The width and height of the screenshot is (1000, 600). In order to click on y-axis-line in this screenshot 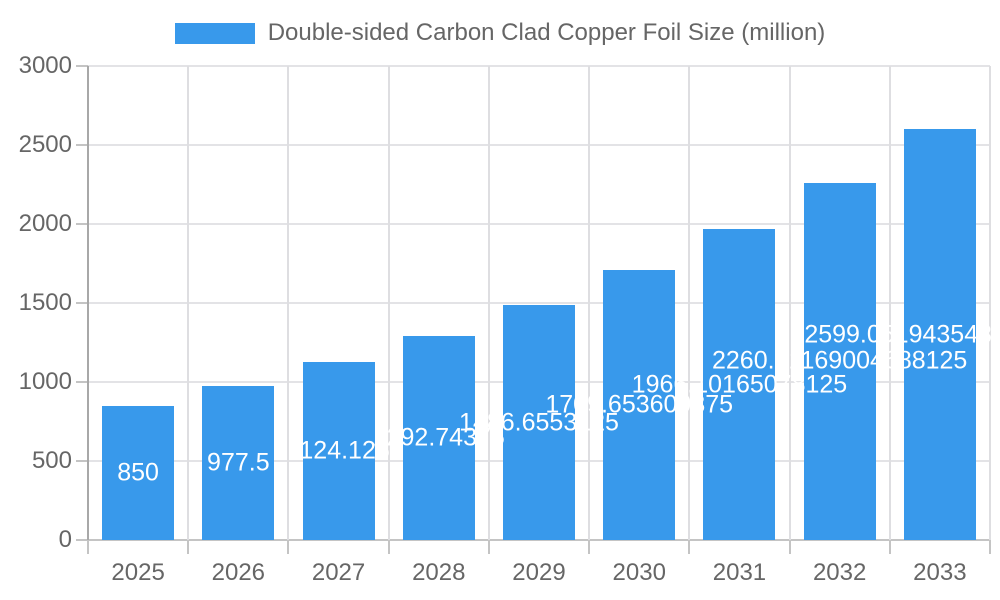, I will do `click(88, 303)`.